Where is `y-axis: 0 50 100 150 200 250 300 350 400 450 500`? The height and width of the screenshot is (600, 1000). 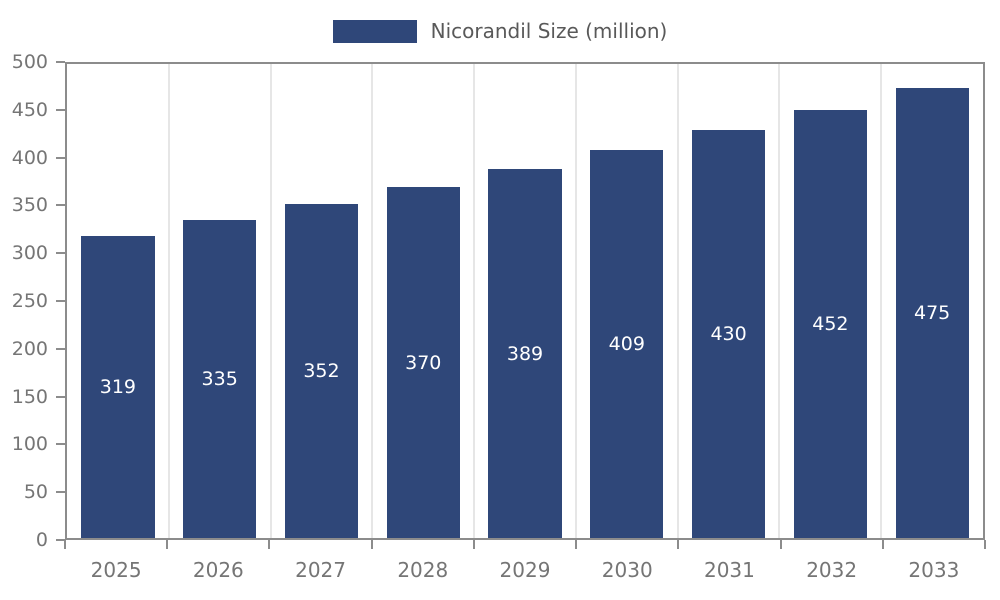
y-axis: 0 50 100 150 200 250 300 350 400 450 500 is located at coordinates (32, 301).